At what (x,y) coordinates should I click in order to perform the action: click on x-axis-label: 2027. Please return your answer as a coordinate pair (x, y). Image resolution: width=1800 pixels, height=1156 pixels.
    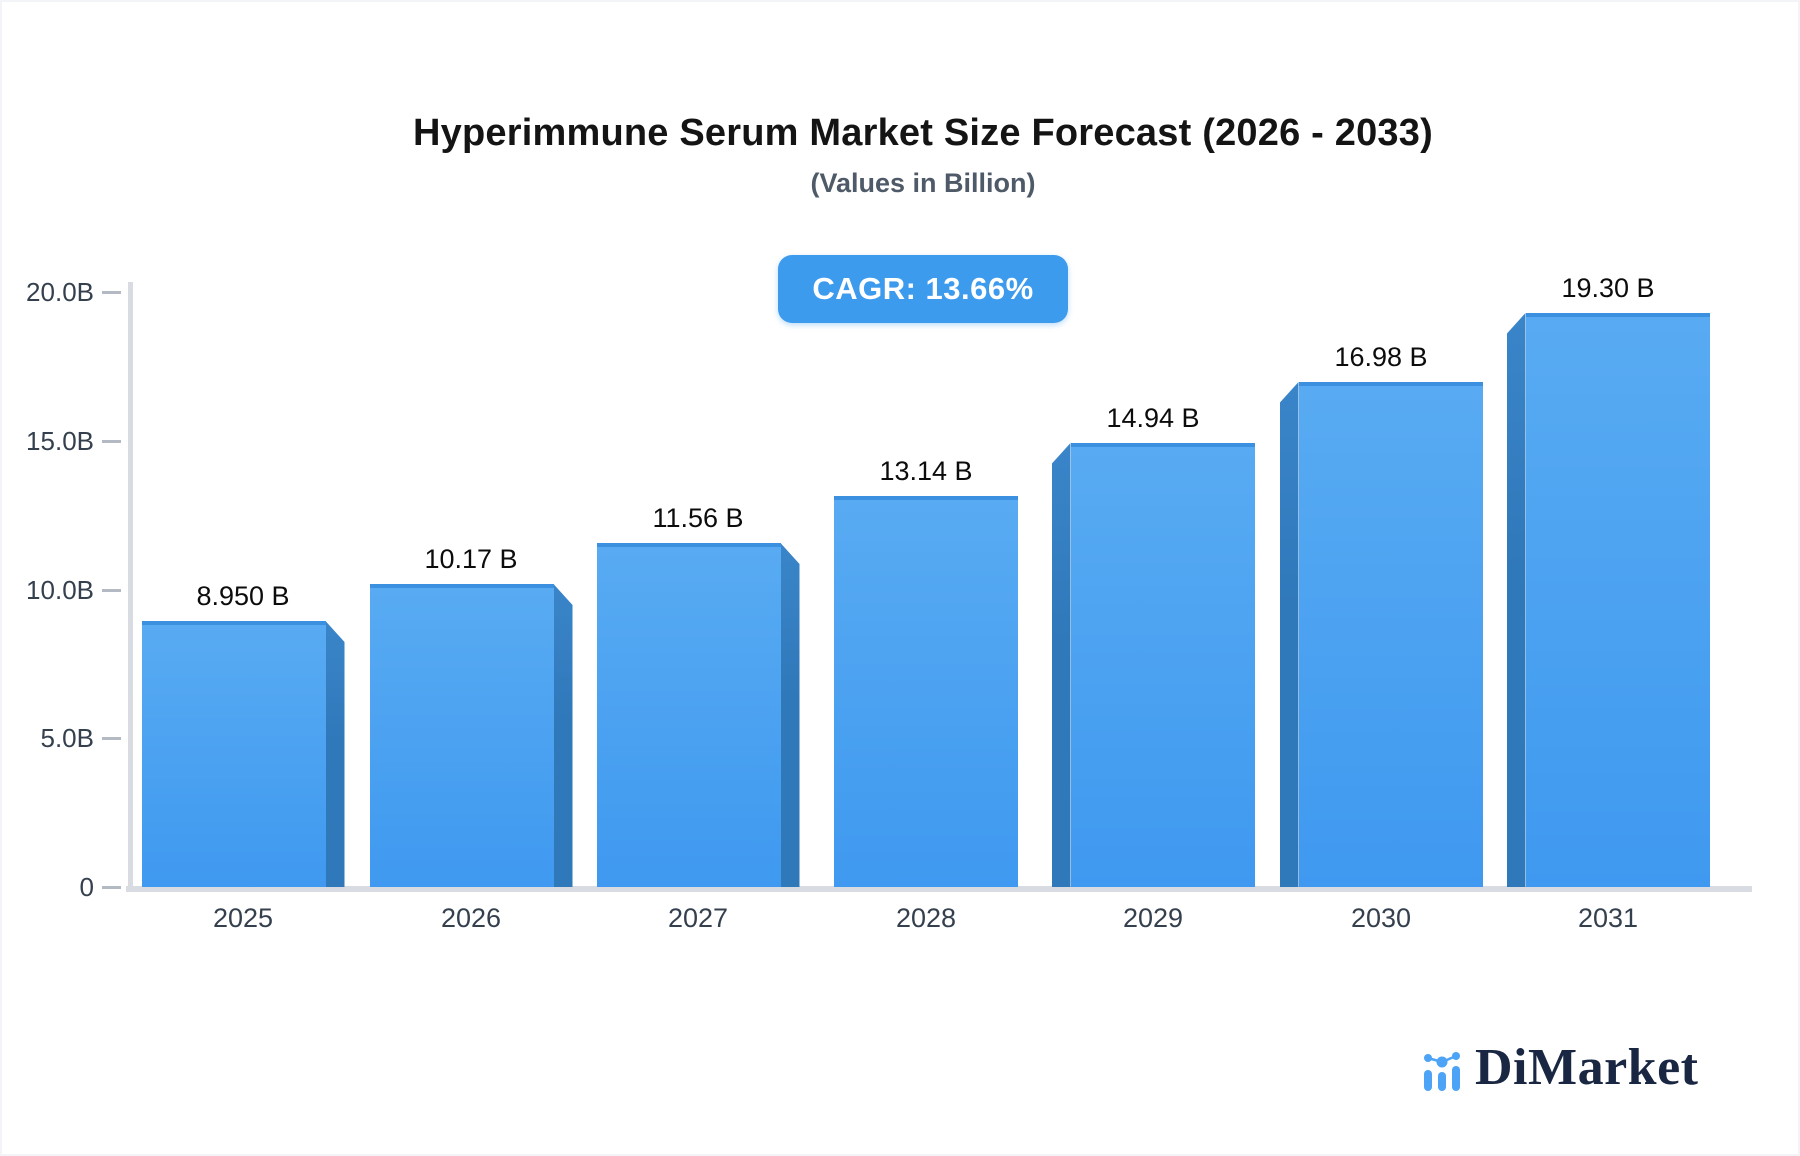
    Looking at the image, I should click on (698, 918).